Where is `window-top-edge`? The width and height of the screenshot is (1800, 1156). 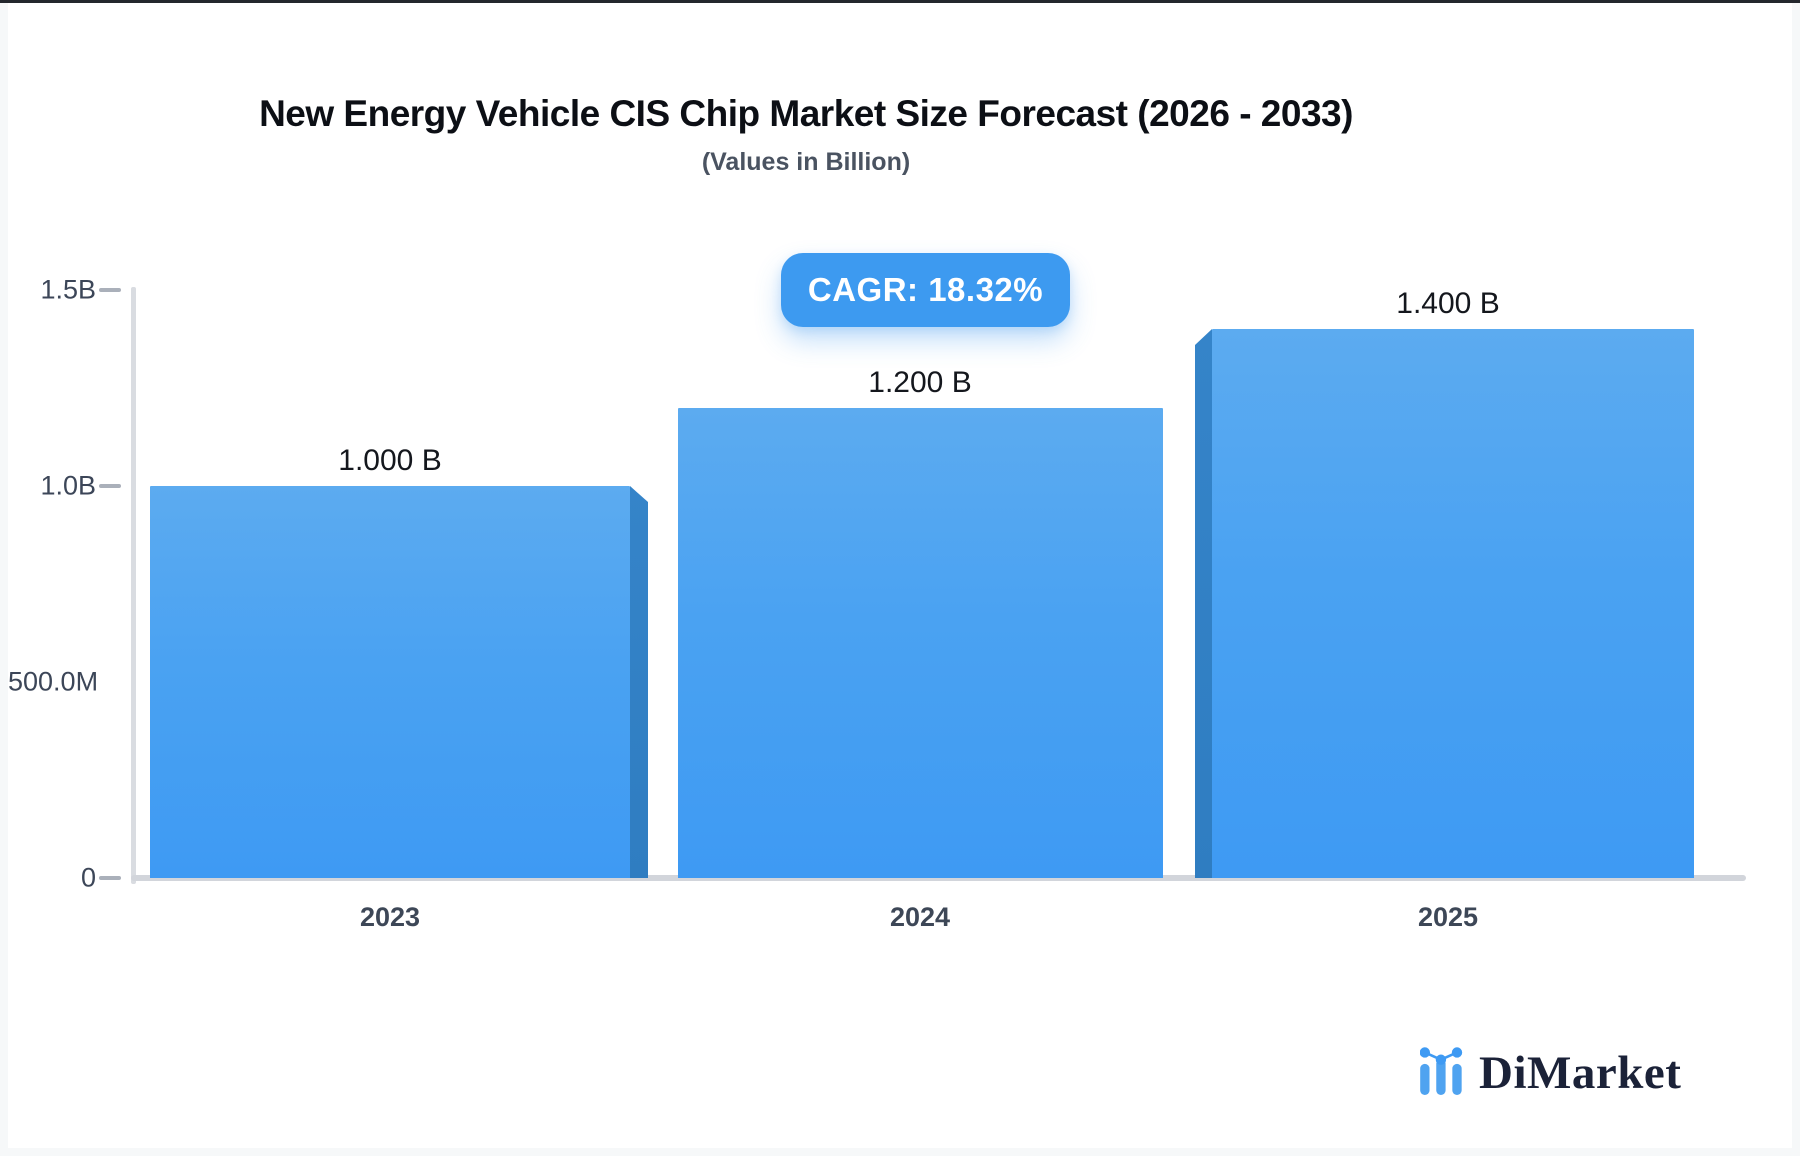
window-top-edge is located at coordinates (900, 1).